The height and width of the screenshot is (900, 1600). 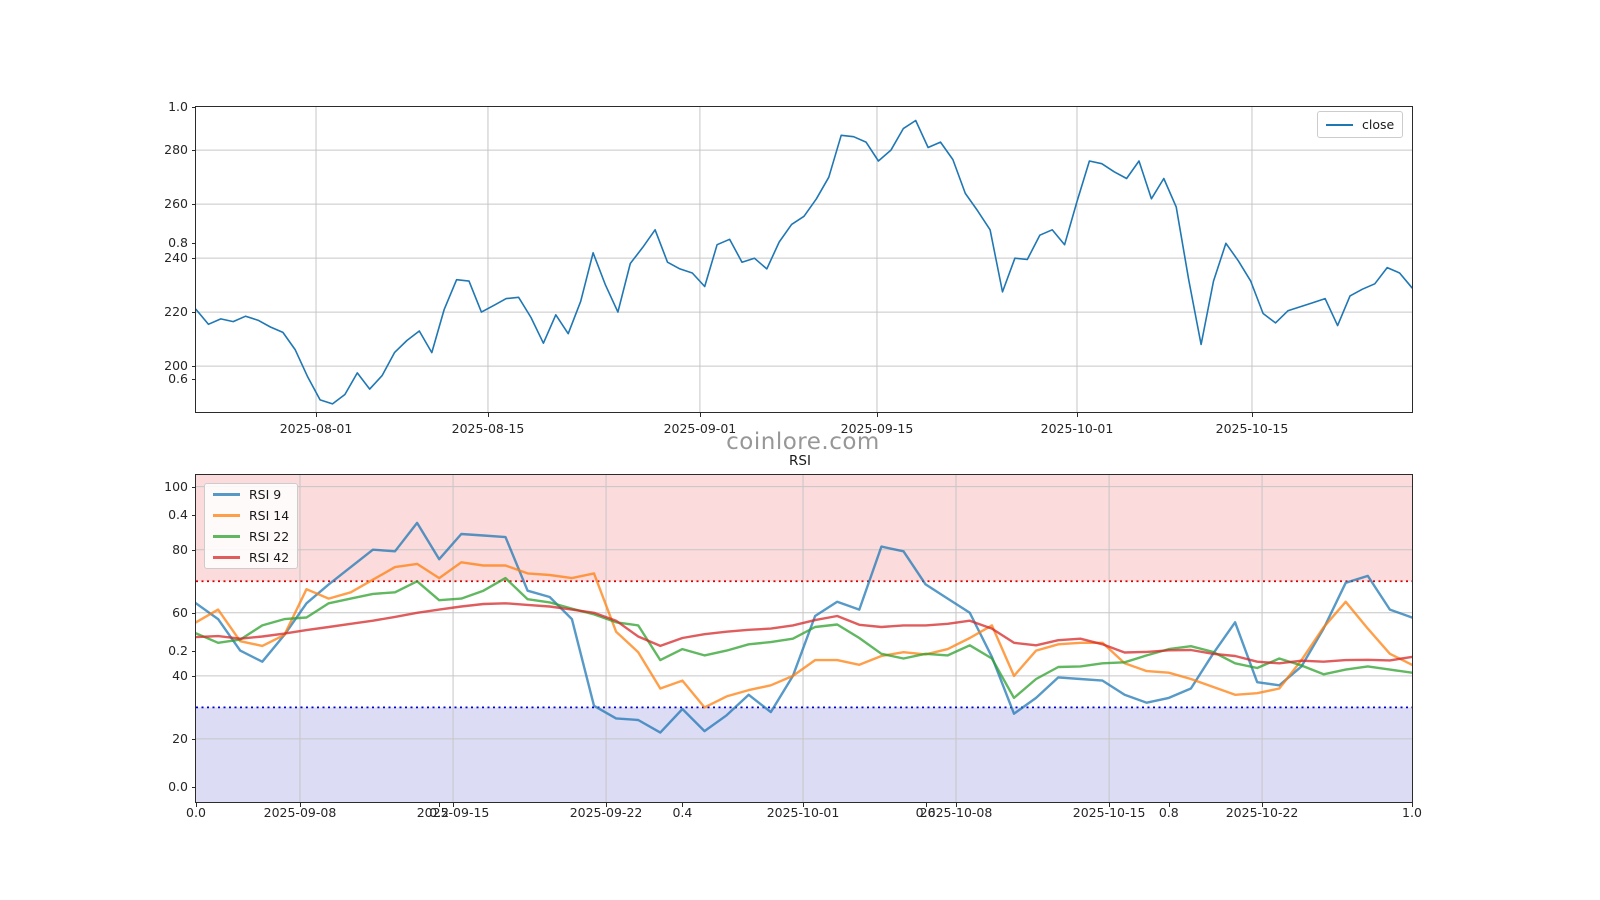 What do you see at coordinates (178, 786) in the screenshot?
I see `overlay-ytick-label: 0.0` at bounding box center [178, 786].